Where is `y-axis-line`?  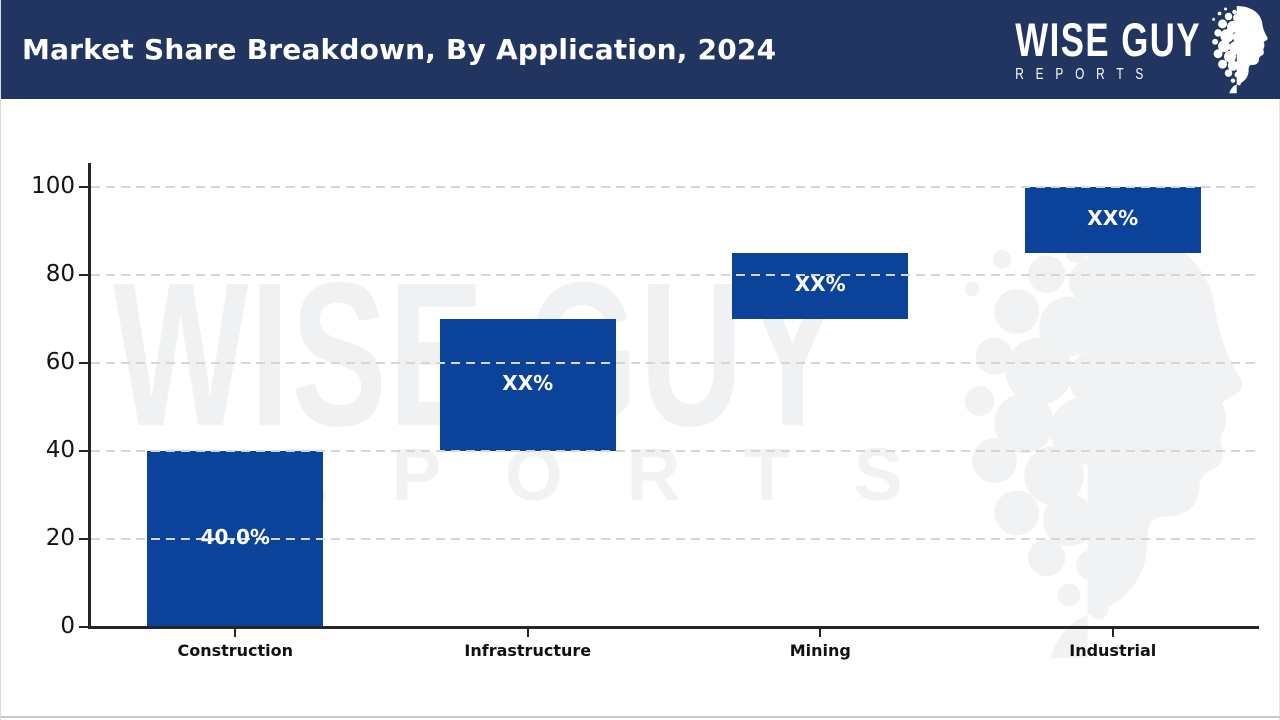 y-axis-line is located at coordinates (89, 396).